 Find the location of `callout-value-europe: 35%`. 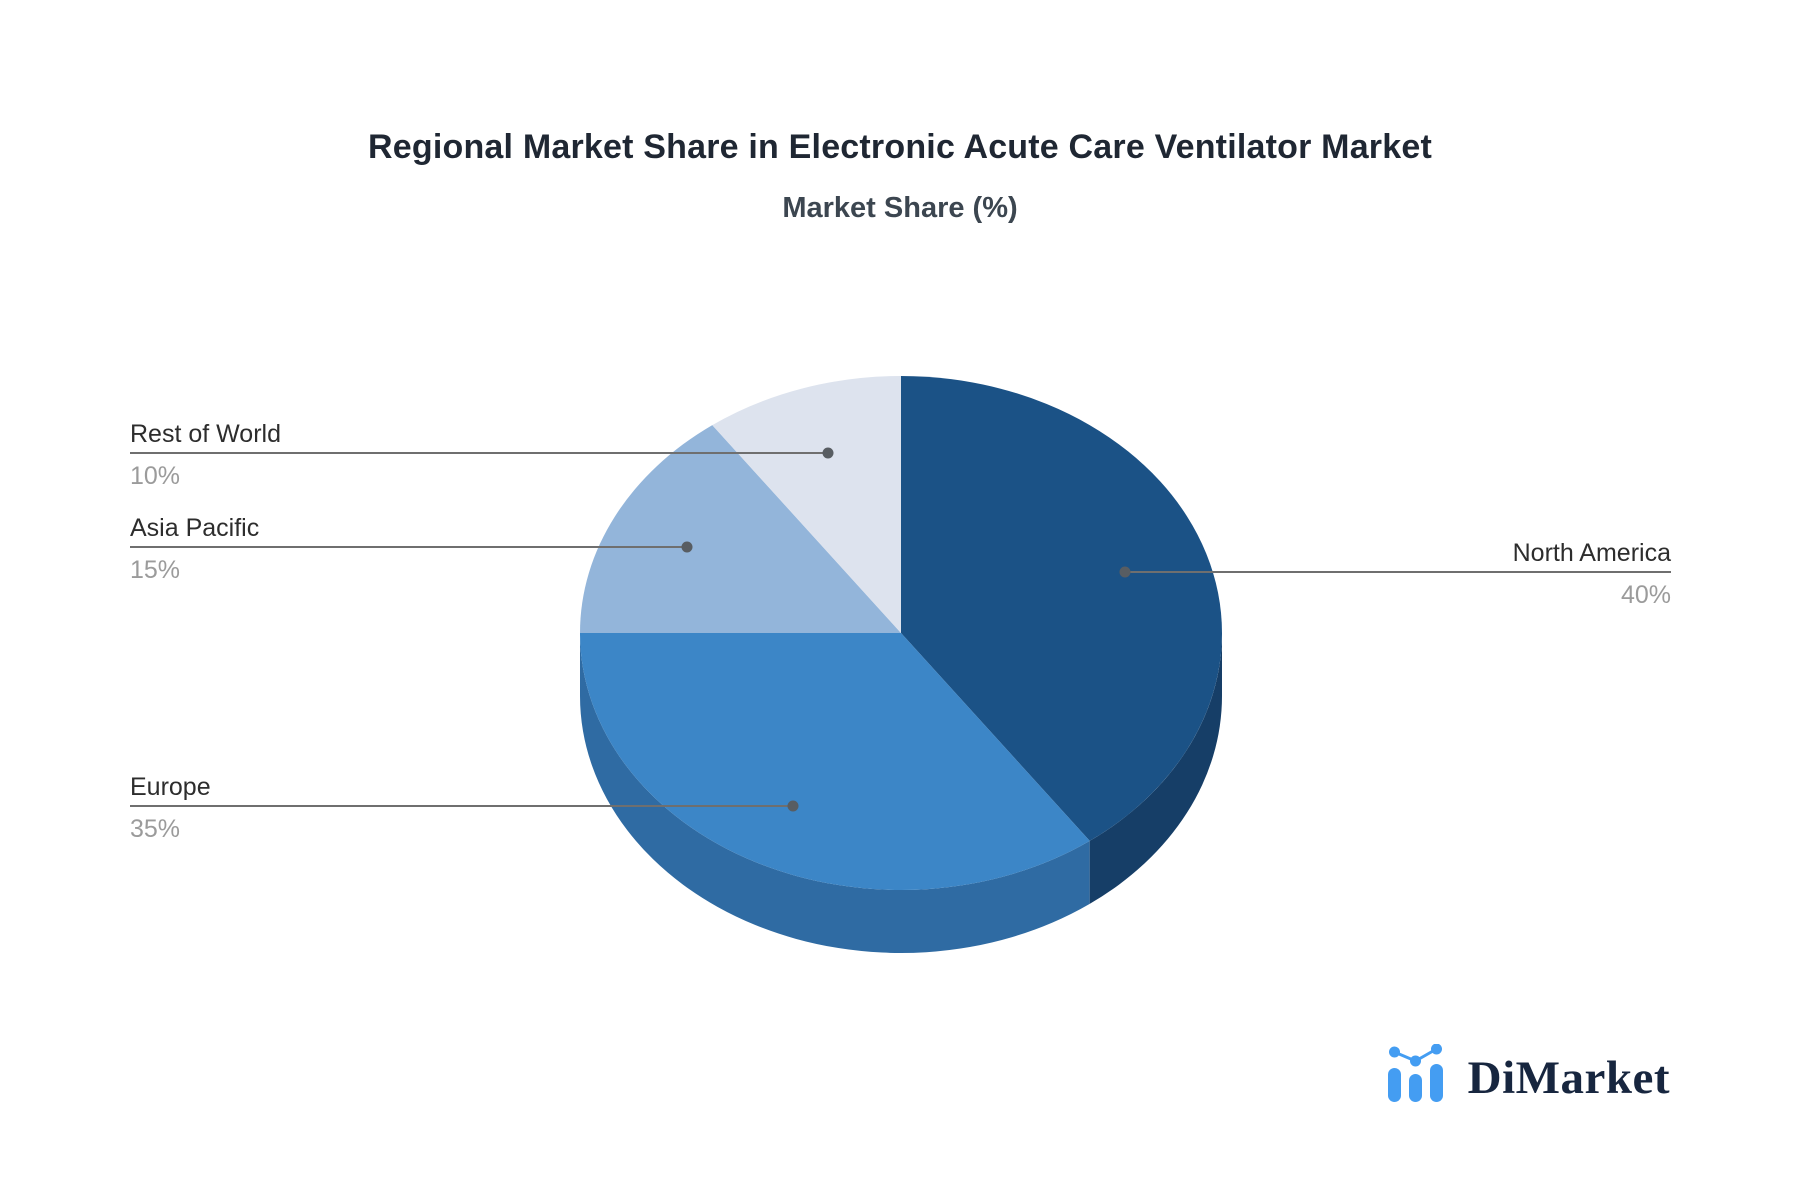

callout-value-europe: 35% is located at coordinates (155, 829).